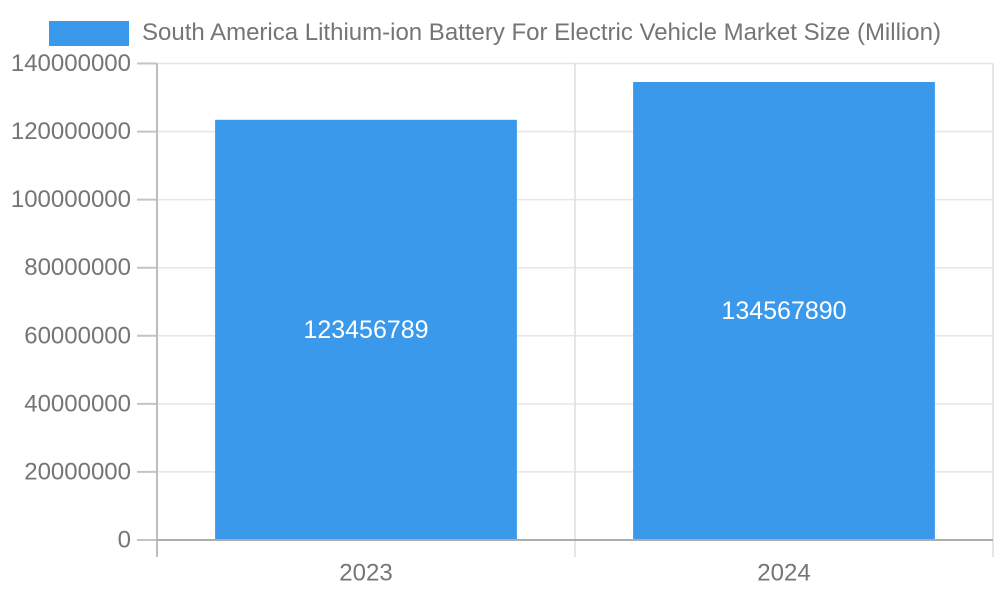 The height and width of the screenshot is (600, 1000). I want to click on y-axis-label: 100000000, so click(71, 199).